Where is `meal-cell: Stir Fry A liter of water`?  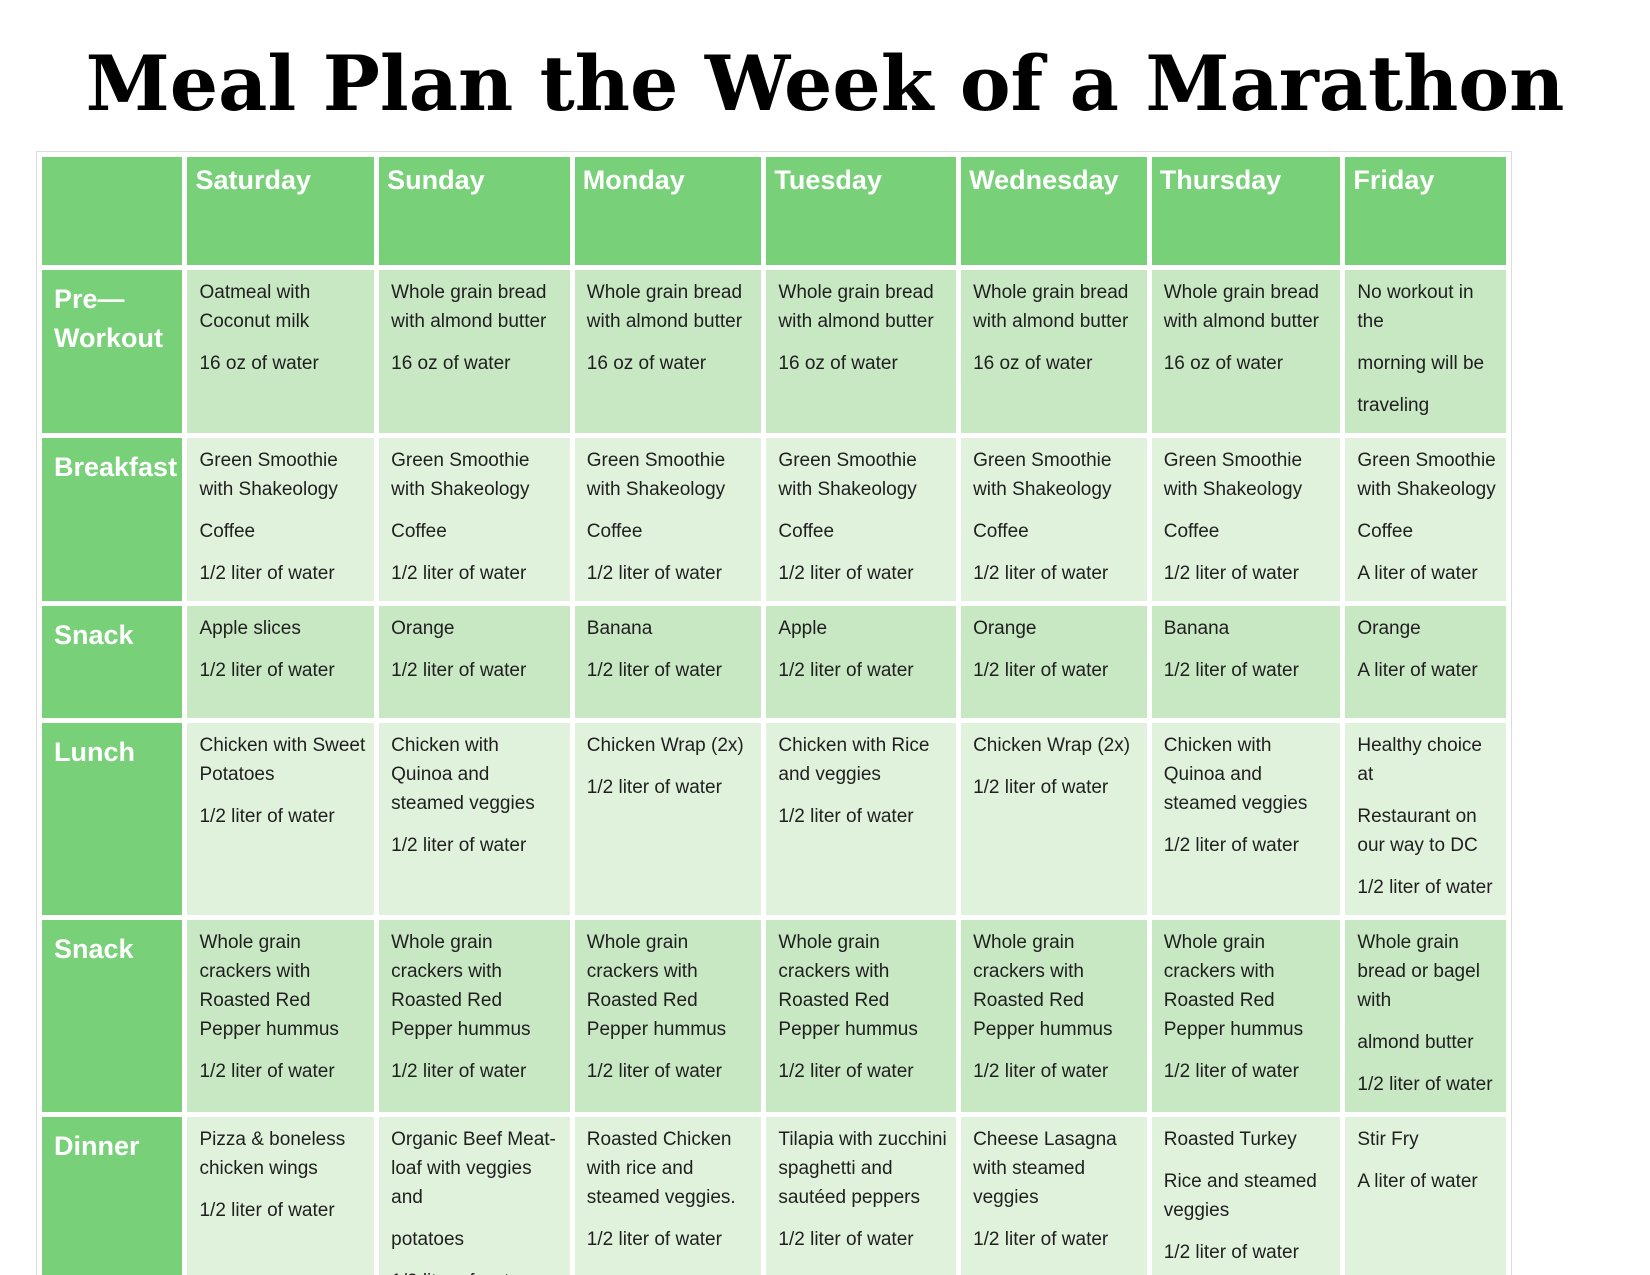
meal-cell: Stir Fry A liter of water is located at coordinates (1425, 1196).